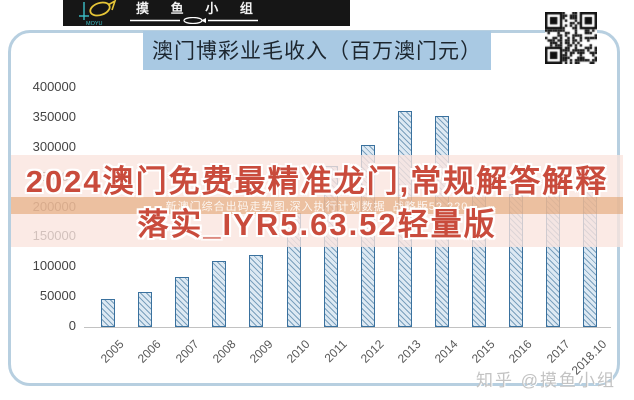  Describe the element at coordinates (98, 13) in the screenshot. I see `fish-icon: MOYU` at that location.